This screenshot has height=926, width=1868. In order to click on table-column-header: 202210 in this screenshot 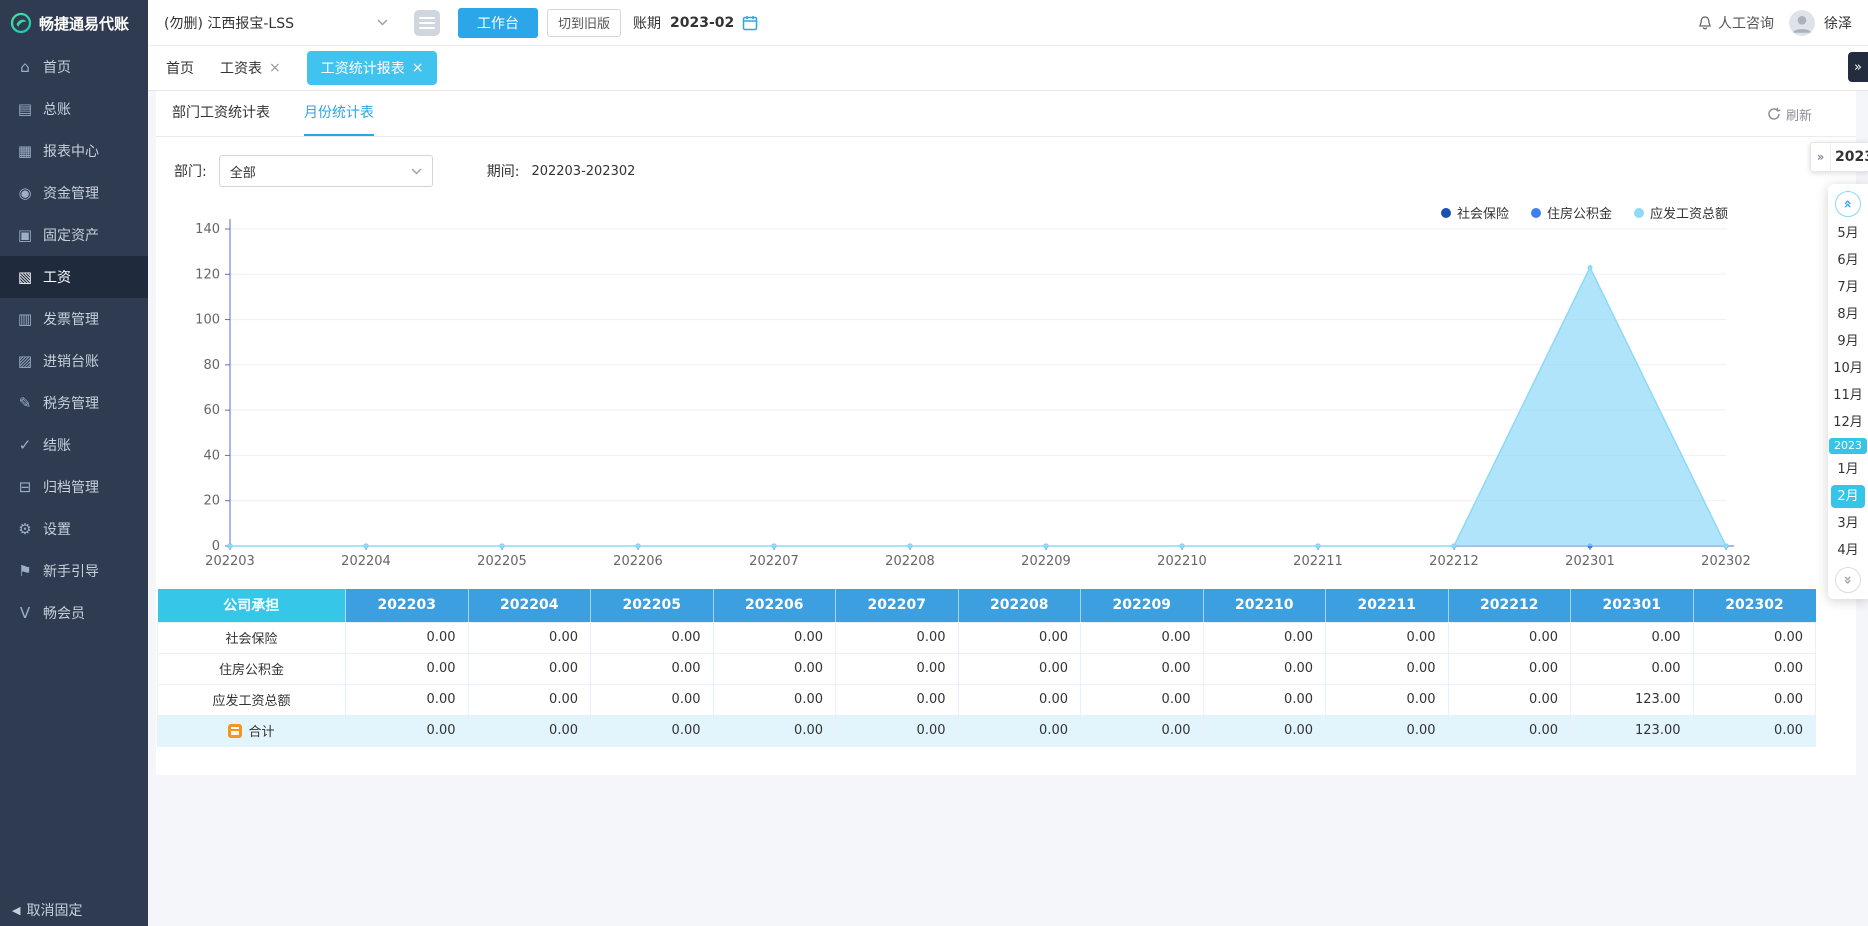, I will do `click(1264, 605)`.